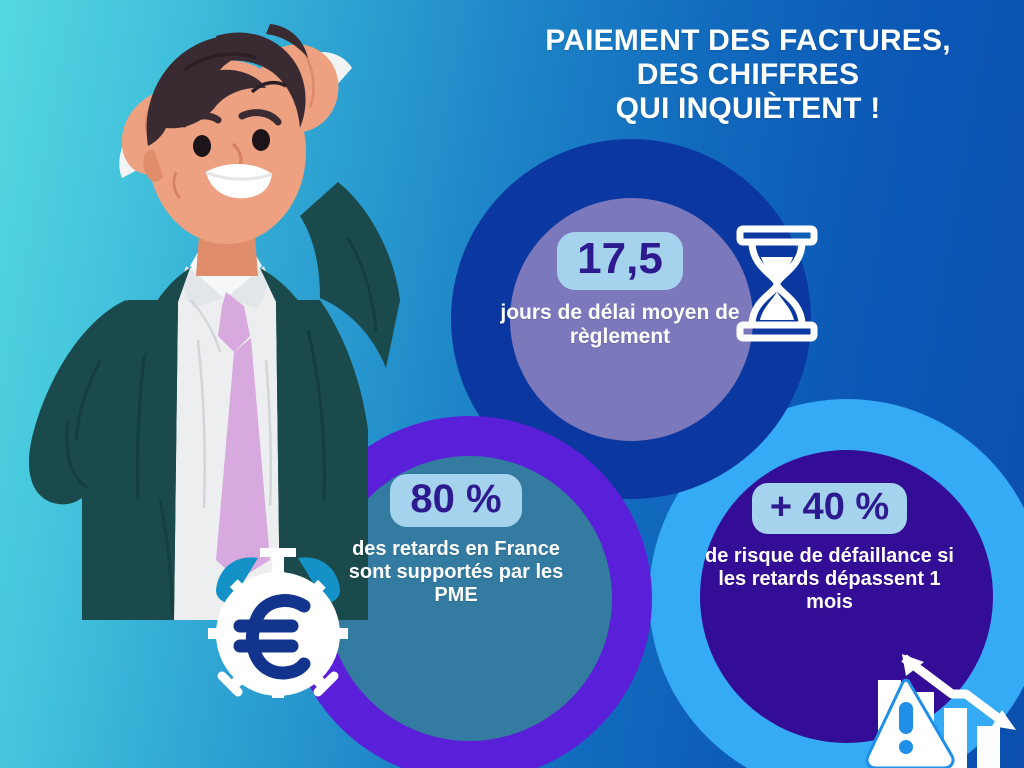 Image resolution: width=1024 pixels, height=768 pixels. I want to click on title-line-3: QUI INQUIÈTENT !, so click(748, 109).